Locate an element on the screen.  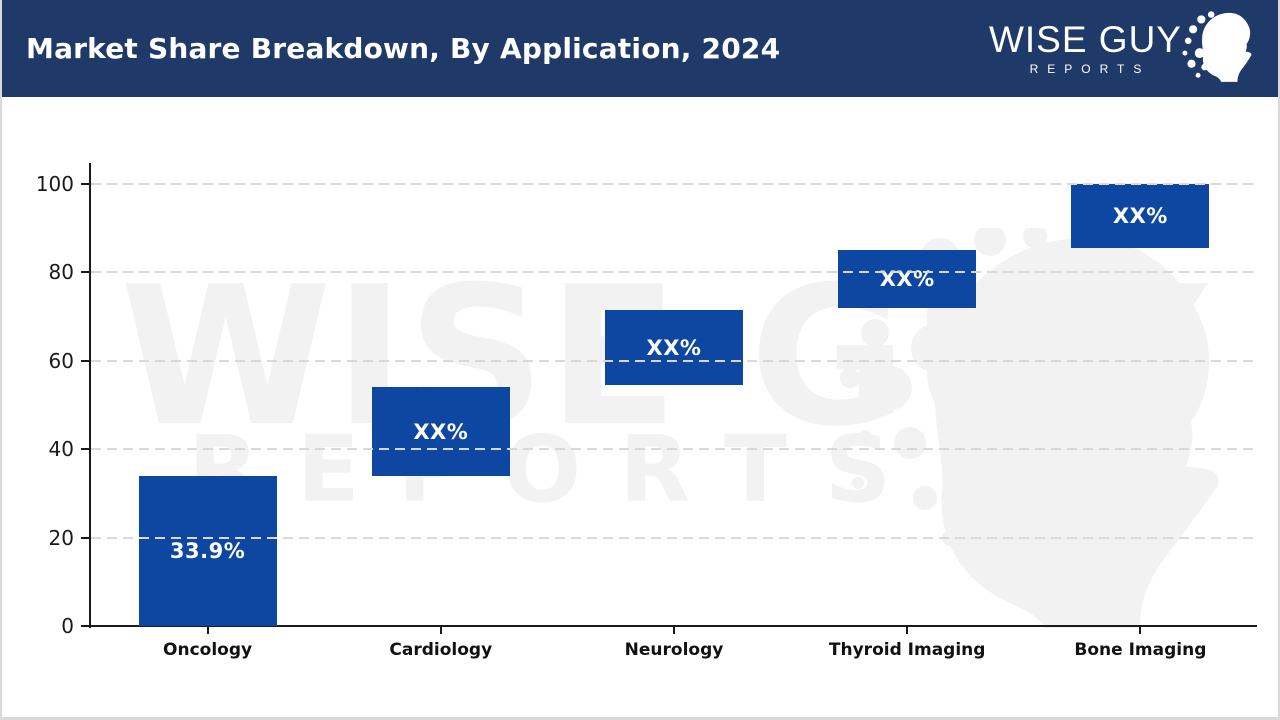
logo: WISE GUY REPORTS is located at coordinates (1123, 49).